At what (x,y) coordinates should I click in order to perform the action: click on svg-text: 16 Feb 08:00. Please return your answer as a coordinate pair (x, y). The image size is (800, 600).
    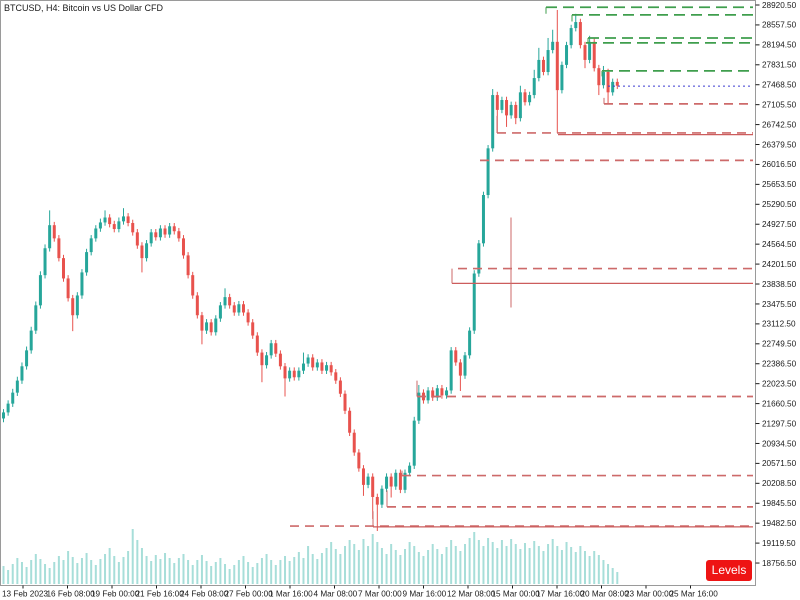
    Looking at the image, I should click on (71, 594).